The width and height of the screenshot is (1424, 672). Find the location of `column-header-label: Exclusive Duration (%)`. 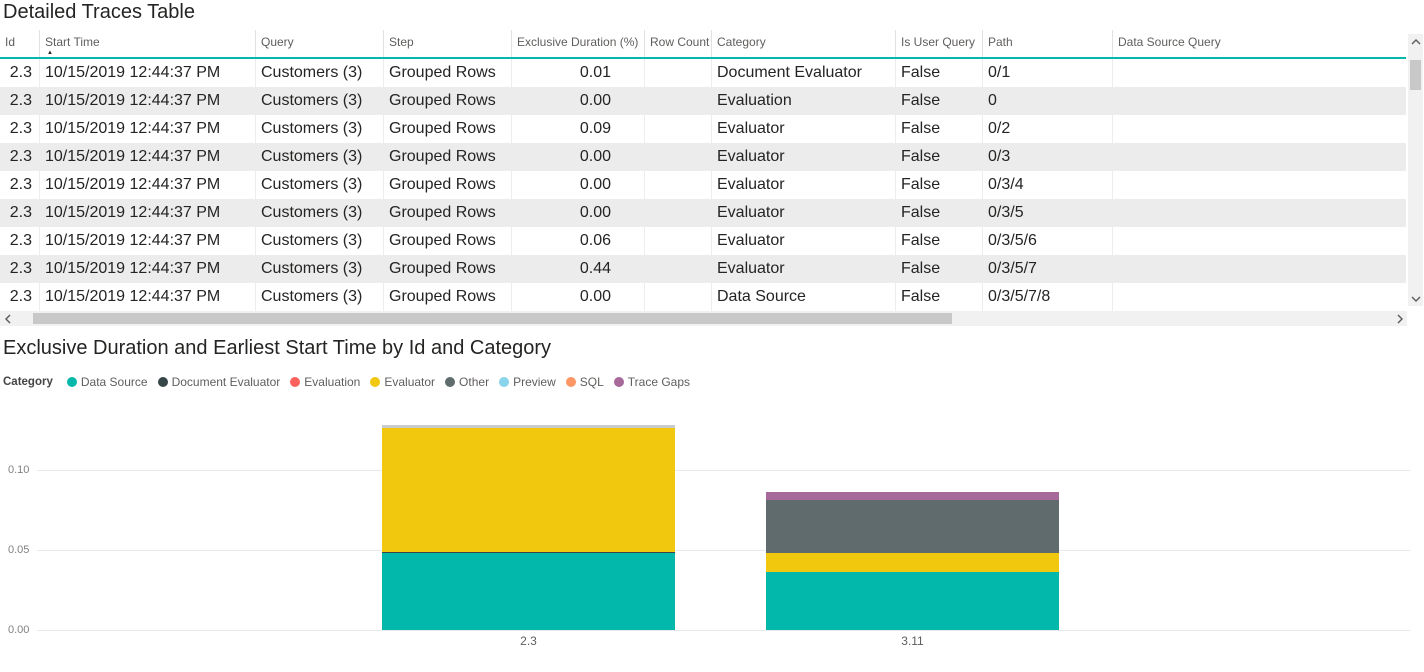

column-header-label: Exclusive Duration (%) is located at coordinates (578, 42).